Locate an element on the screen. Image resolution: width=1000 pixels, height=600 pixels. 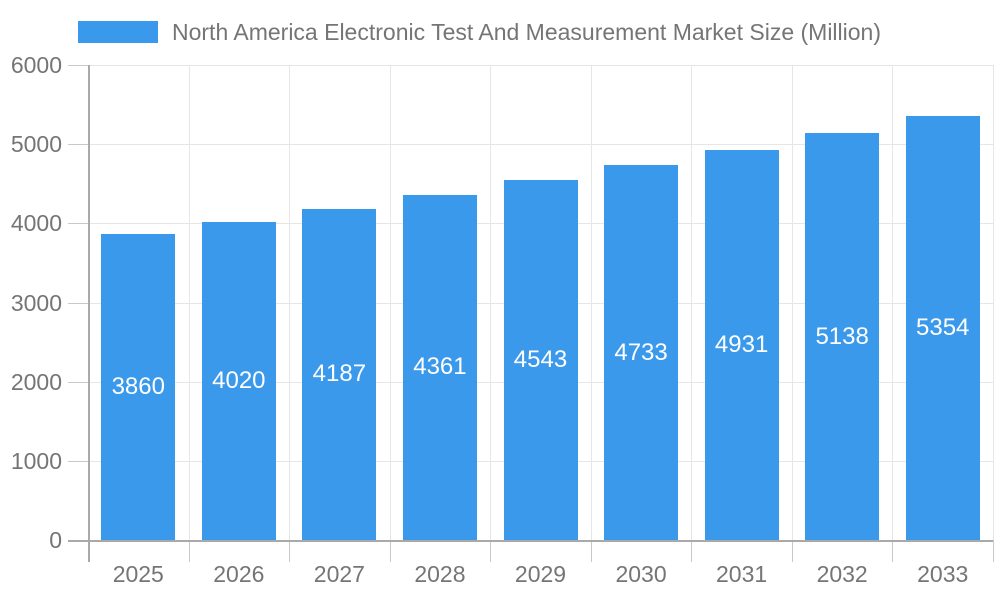
x-tick-label: 2033 is located at coordinates (943, 574).